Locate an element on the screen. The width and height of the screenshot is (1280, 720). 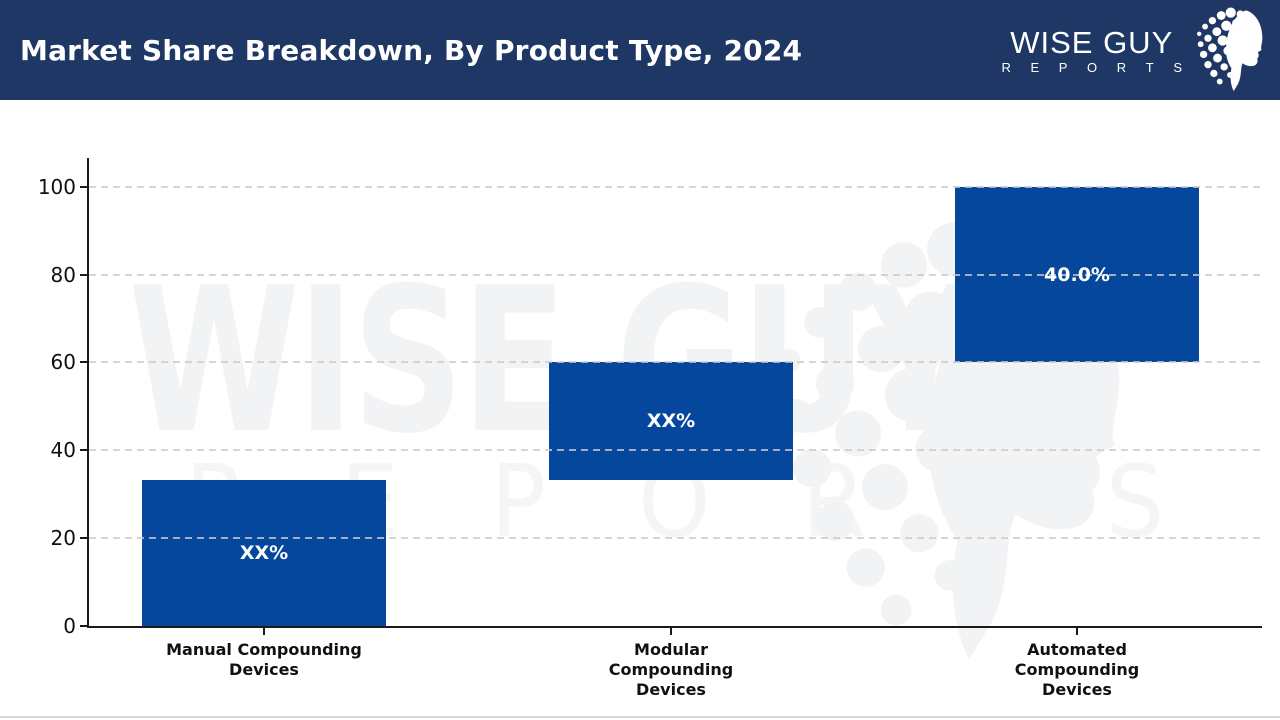
wise-guy-logo: WISE GUY R E P O R T S is located at coordinates (1136, 50).